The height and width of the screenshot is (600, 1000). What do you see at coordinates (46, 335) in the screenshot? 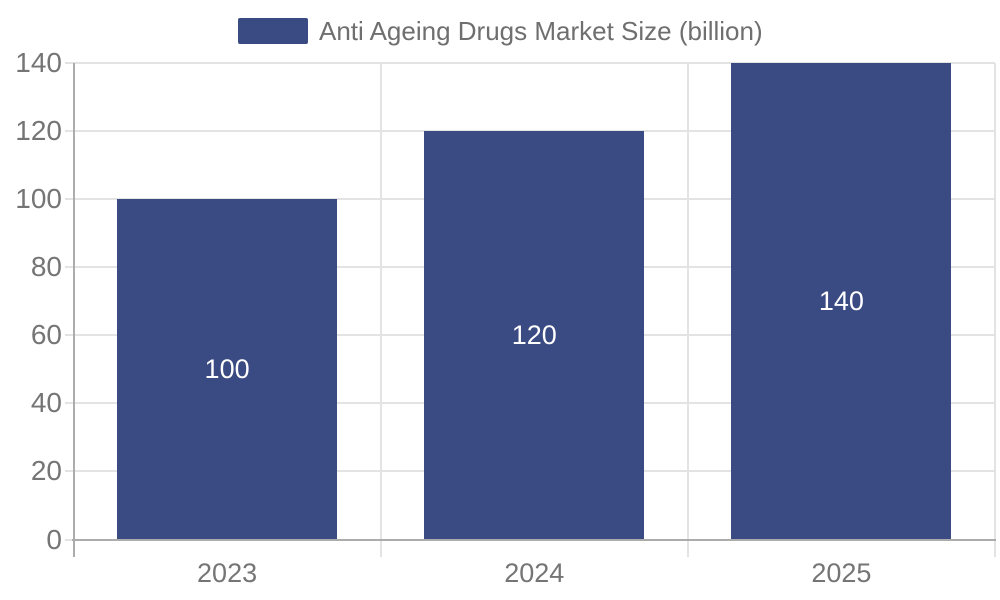
I see `y-tick-label-60: 60` at bounding box center [46, 335].